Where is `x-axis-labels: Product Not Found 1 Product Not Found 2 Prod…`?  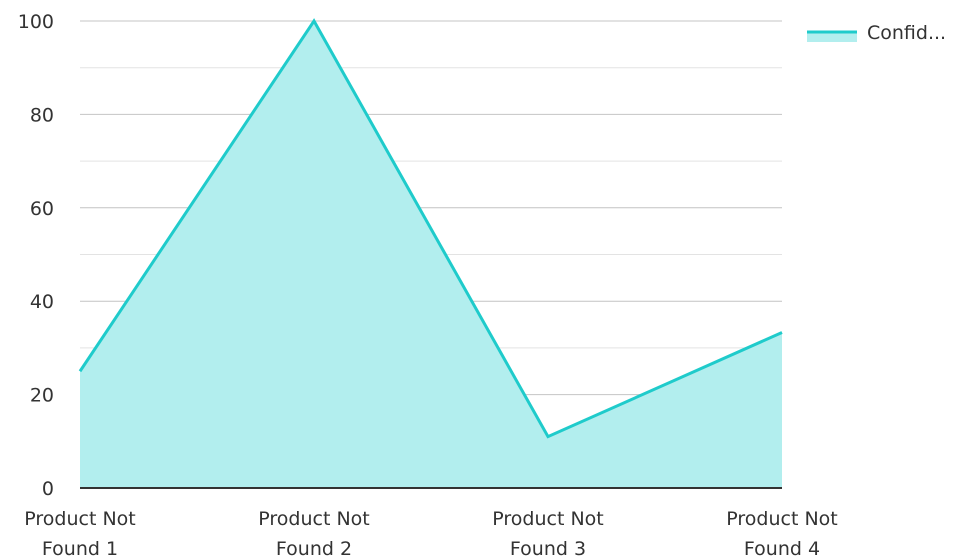 x-axis-labels: Product Not Found 1 Product Not Found 2 Prod… is located at coordinates (430, 534).